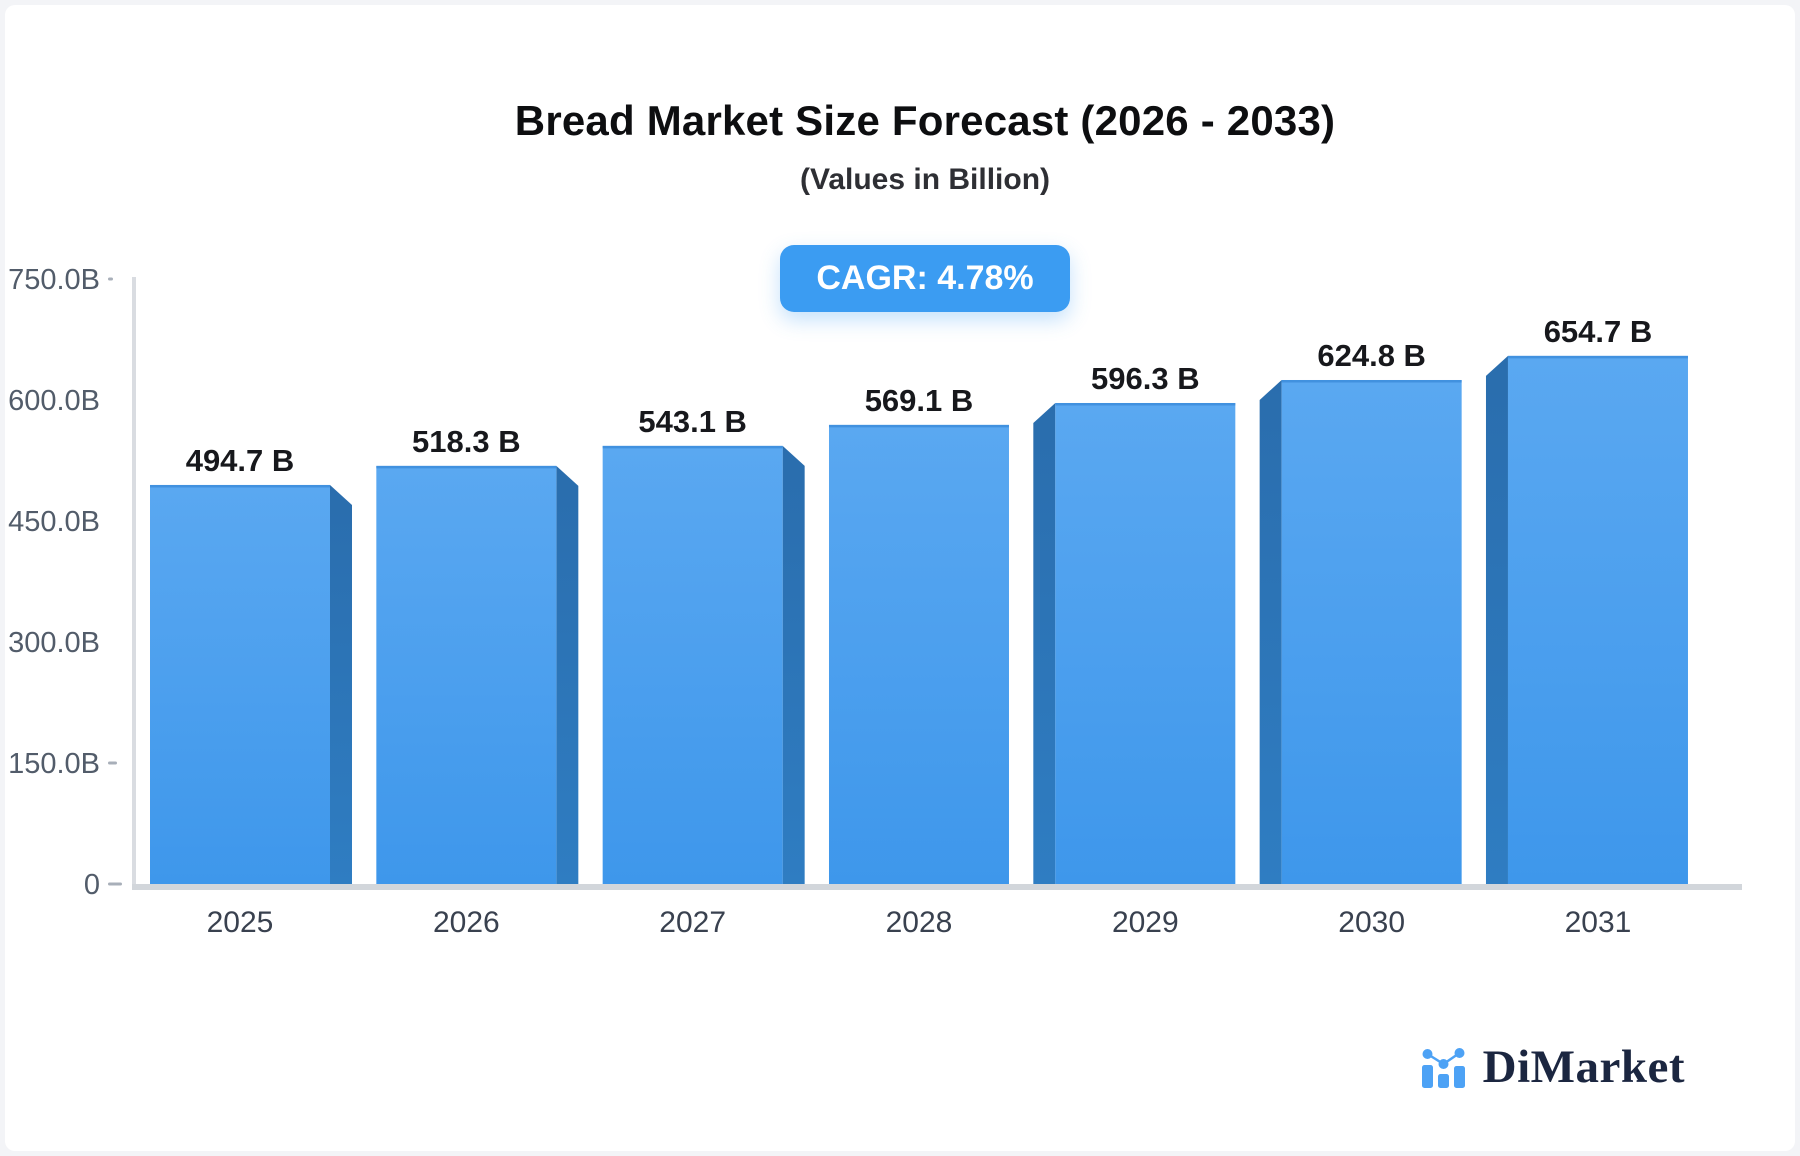 Image resolution: width=1800 pixels, height=1156 pixels. I want to click on bar-value-label: 569.1 B, so click(919, 400).